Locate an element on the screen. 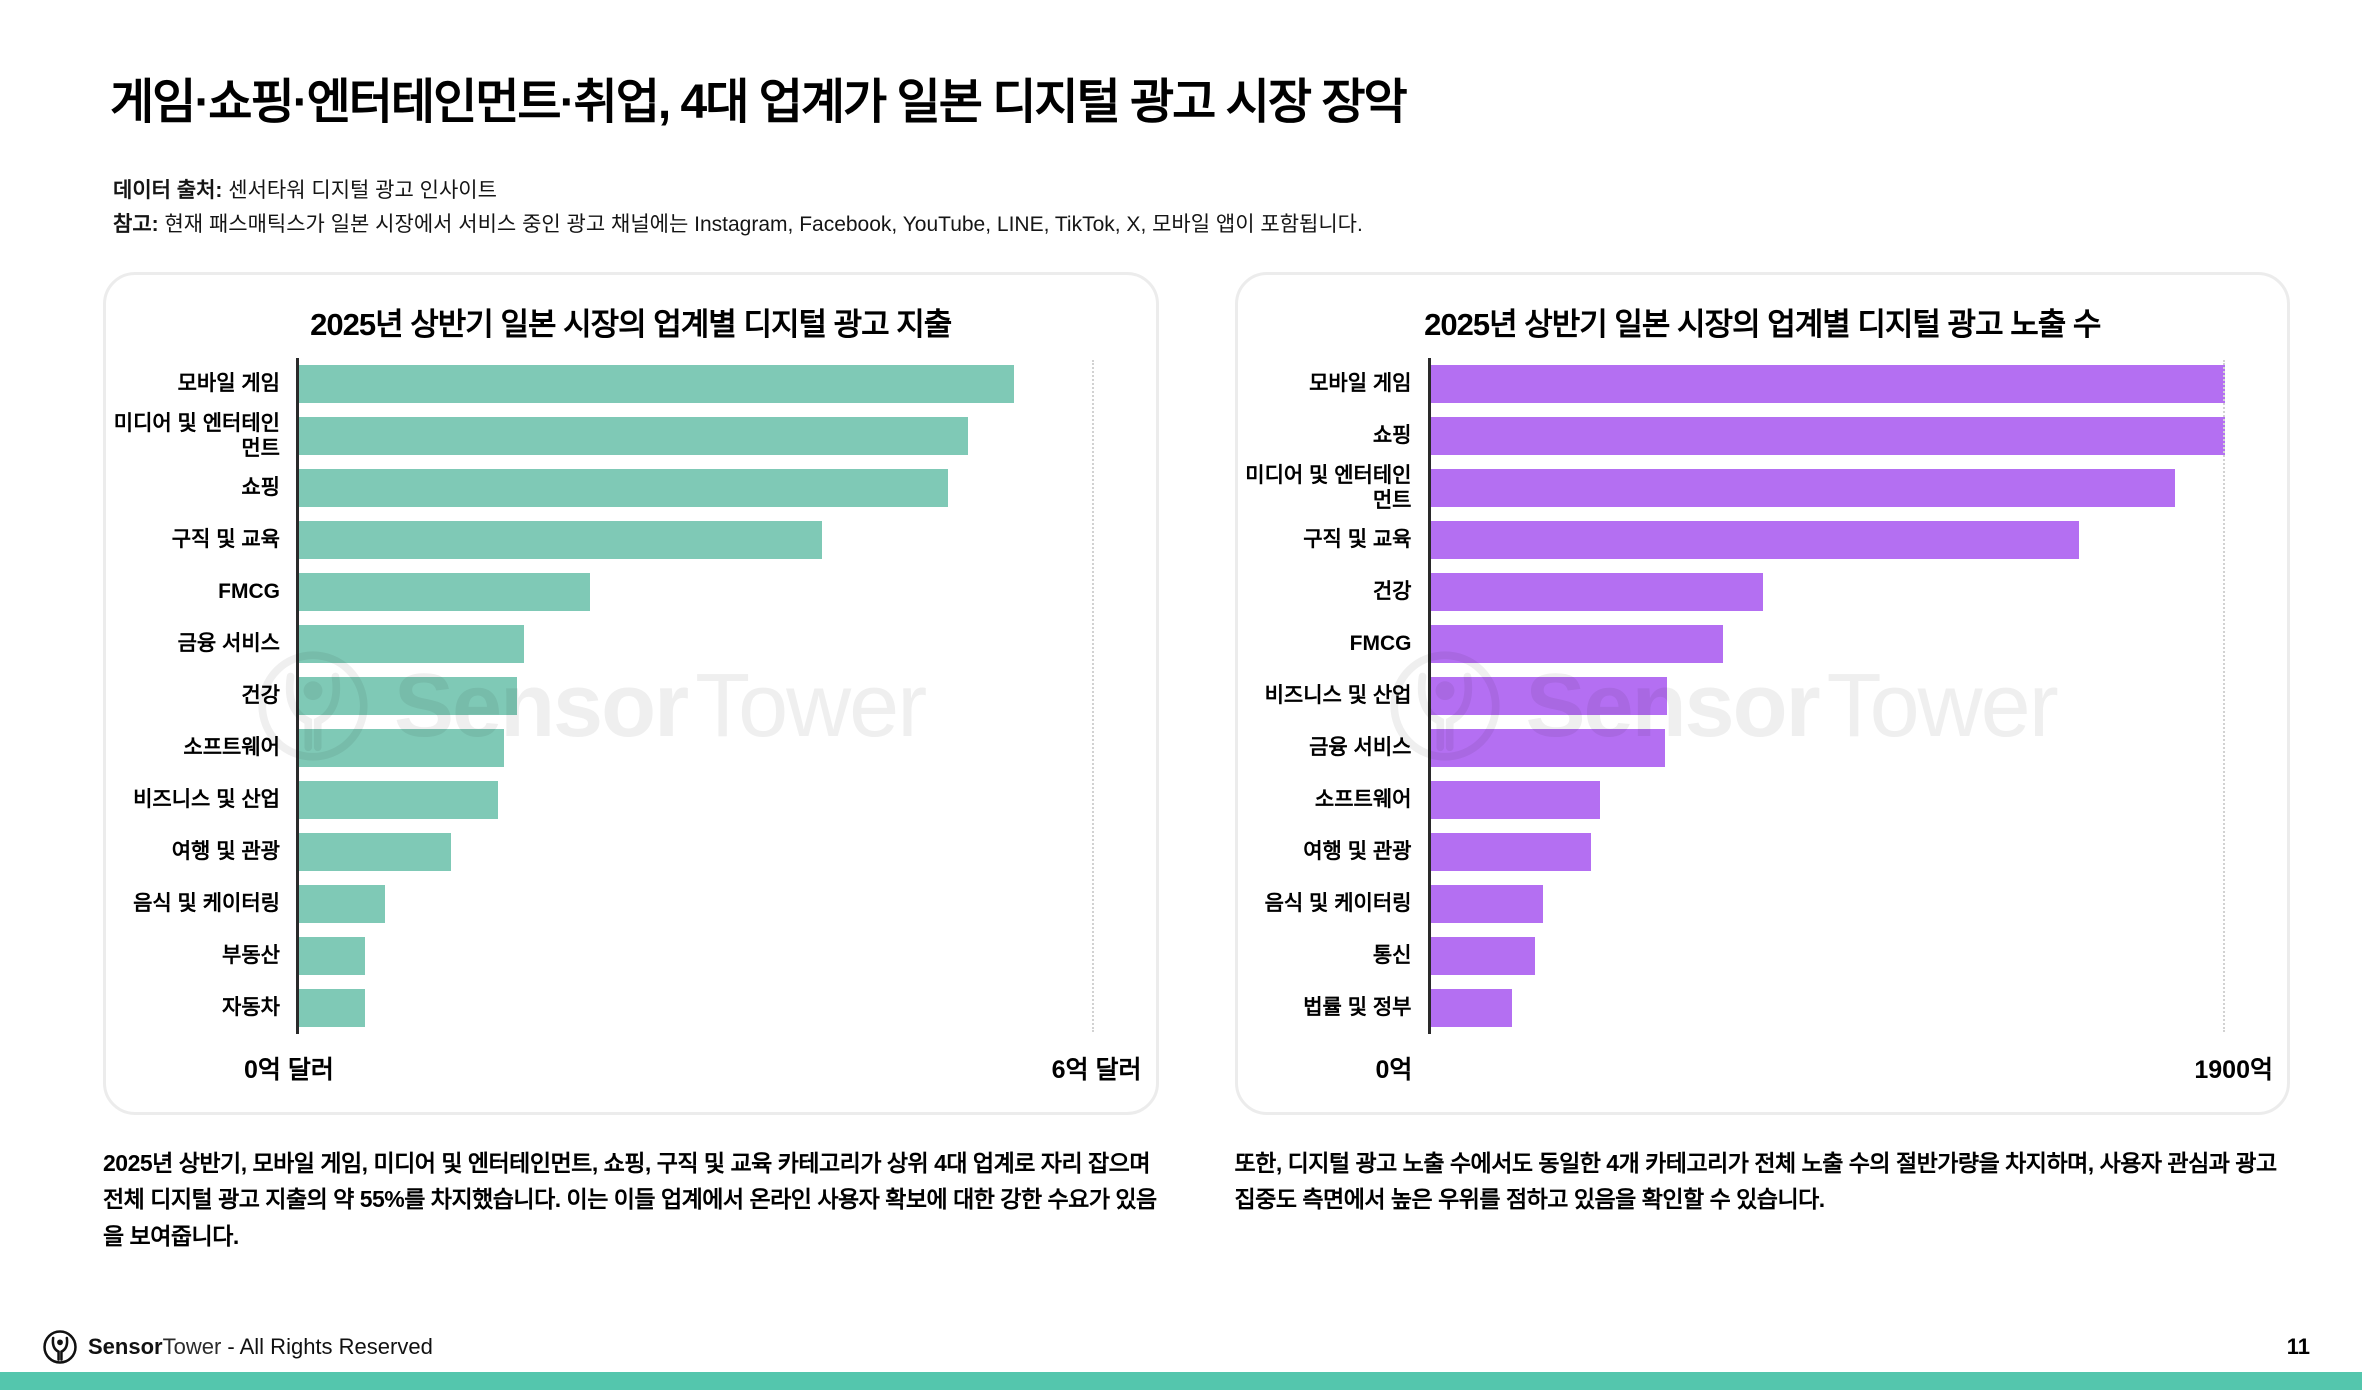 The width and height of the screenshot is (2362, 1390). category-label: 모바일 게임 is located at coordinates (228, 384).